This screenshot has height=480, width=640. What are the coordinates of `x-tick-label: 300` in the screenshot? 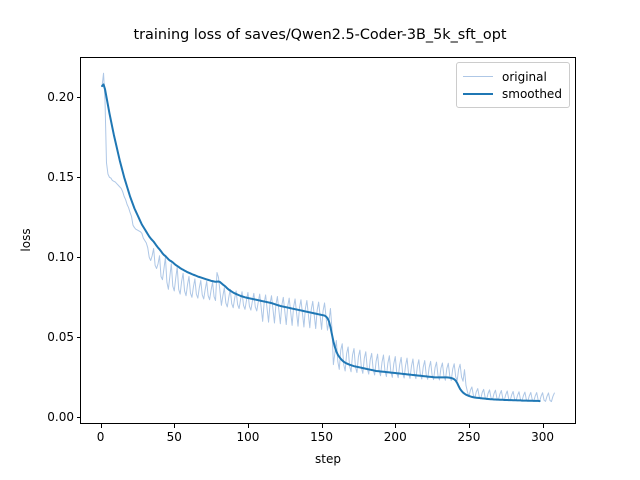 It's located at (543, 437).